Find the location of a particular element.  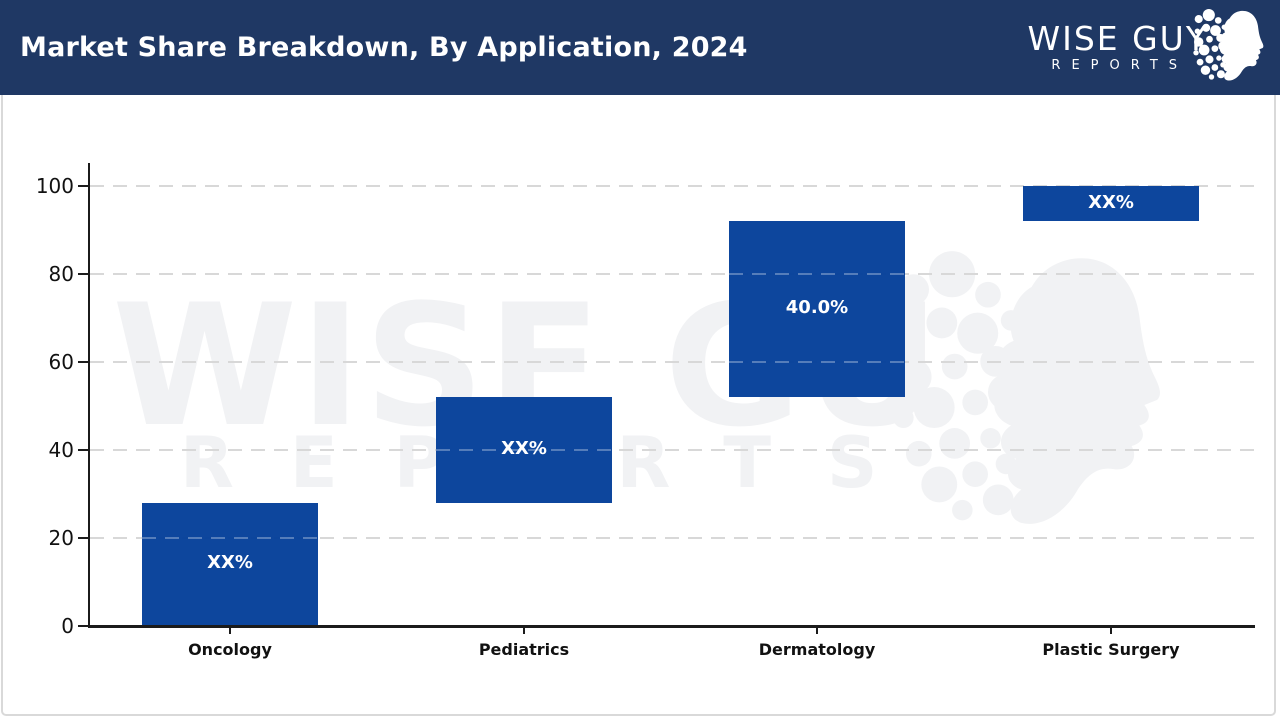

bar-pediatrics is located at coordinates (524, 450).